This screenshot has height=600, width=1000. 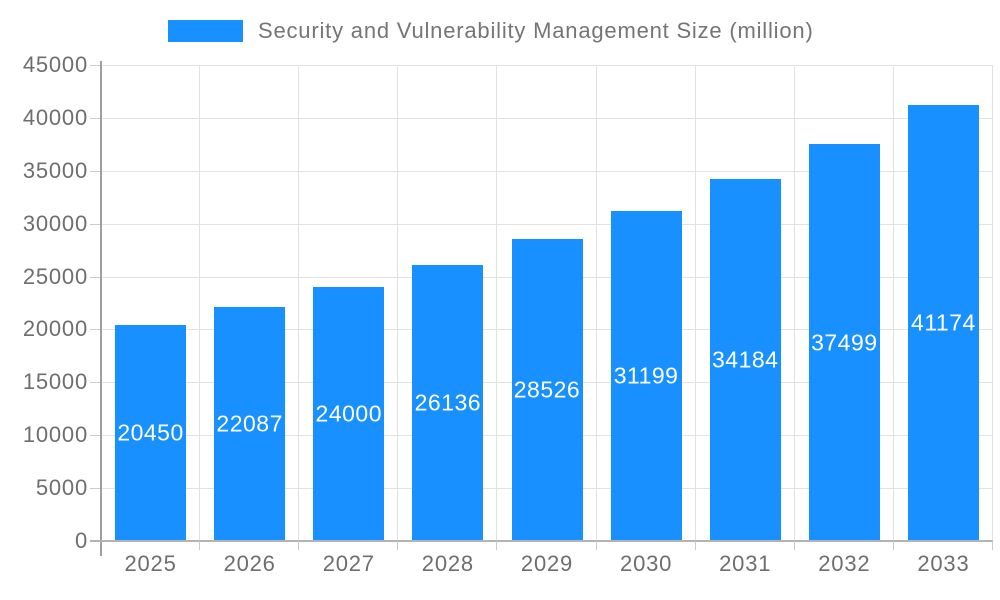 What do you see at coordinates (55, 64) in the screenshot?
I see `y-tick-label: 45000` at bounding box center [55, 64].